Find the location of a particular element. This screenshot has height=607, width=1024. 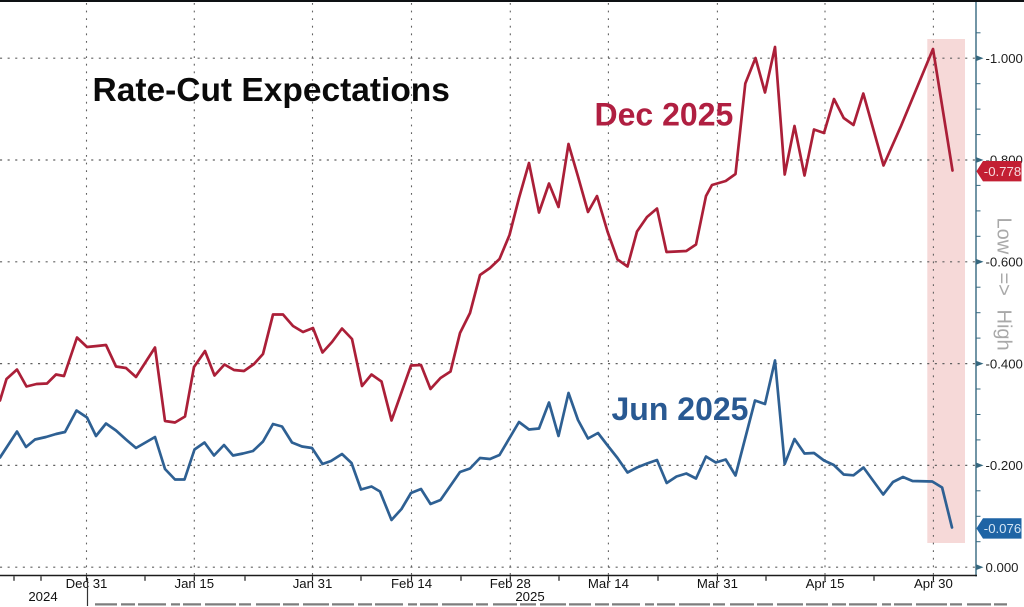

svg-text: 2024 is located at coordinates (42, 596).